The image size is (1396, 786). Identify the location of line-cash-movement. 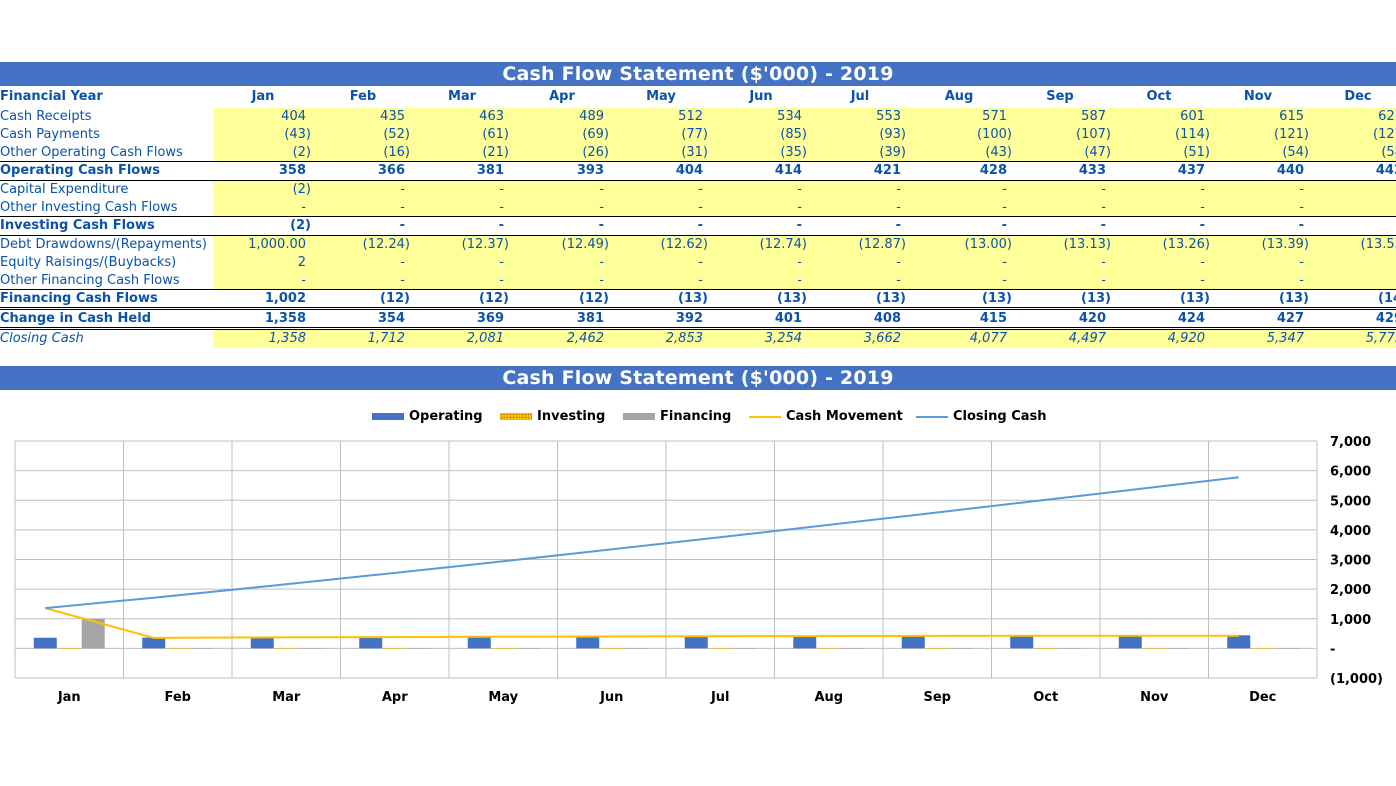
(642, 623).